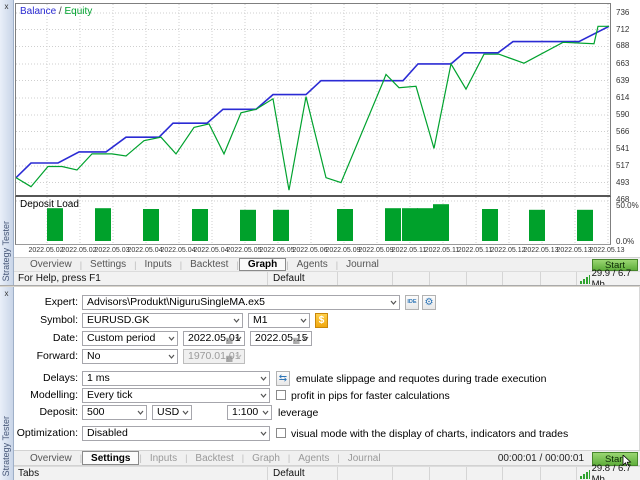  I want to click on y-axis-tick: 468, so click(623, 199).